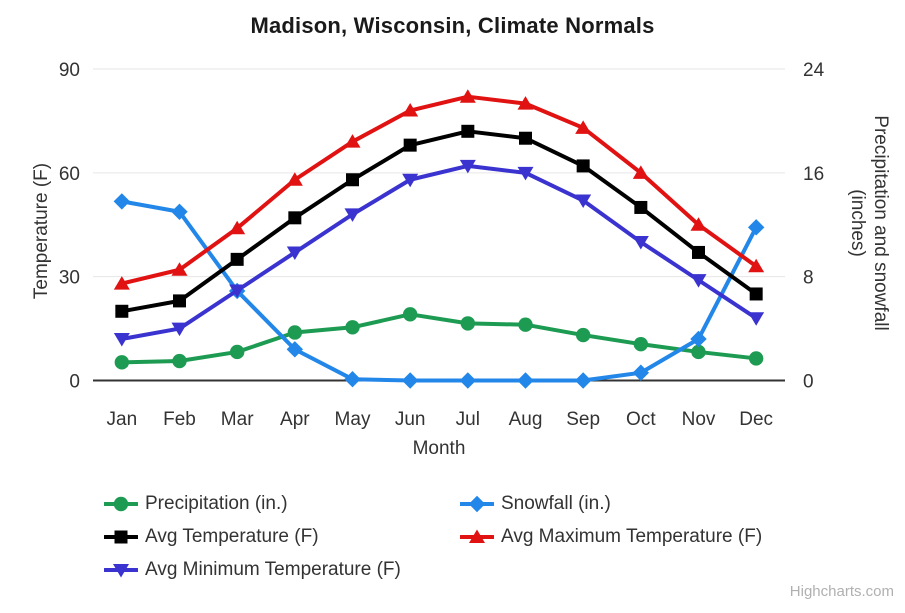 The image size is (905, 613). Describe the element at coordinates (352, 180) in the screenshot. I see `point-avg-temperature-f-may` at that location.